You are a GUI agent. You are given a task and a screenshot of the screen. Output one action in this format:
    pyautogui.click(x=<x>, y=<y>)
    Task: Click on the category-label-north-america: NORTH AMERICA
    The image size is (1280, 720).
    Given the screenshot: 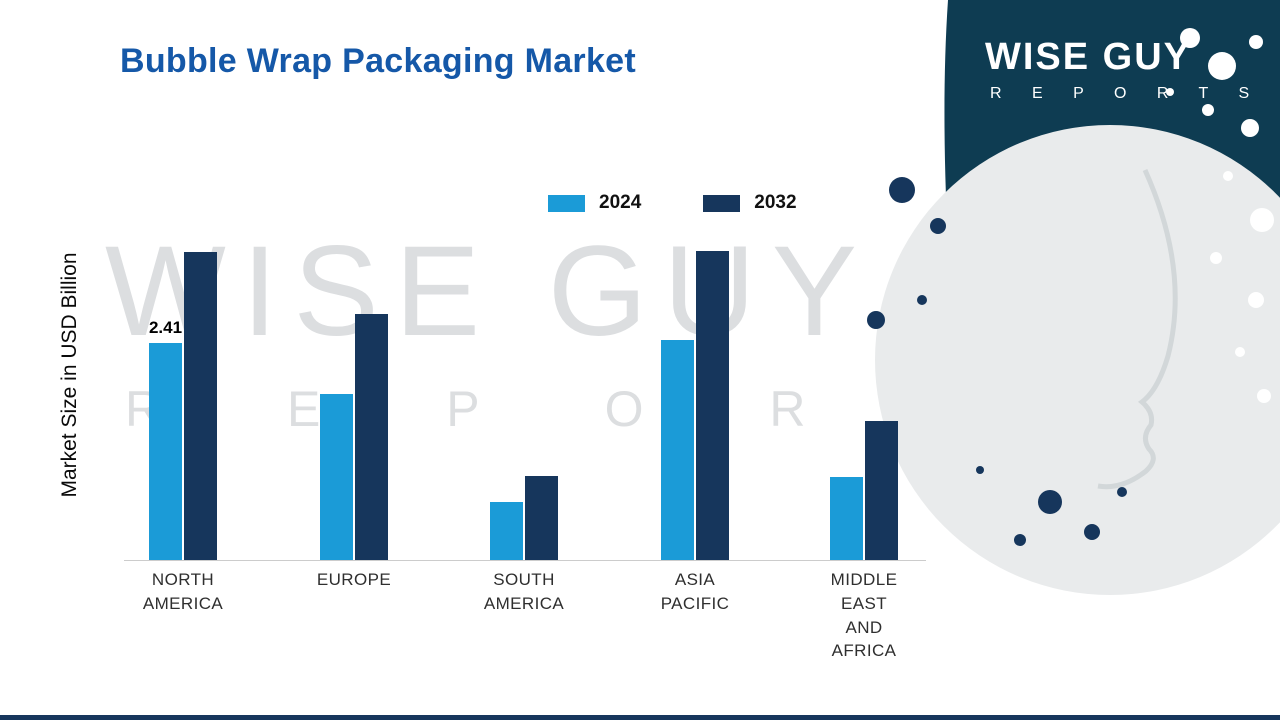 What is the action you would take?
    pyautogui.click(x=183, y=591)
    